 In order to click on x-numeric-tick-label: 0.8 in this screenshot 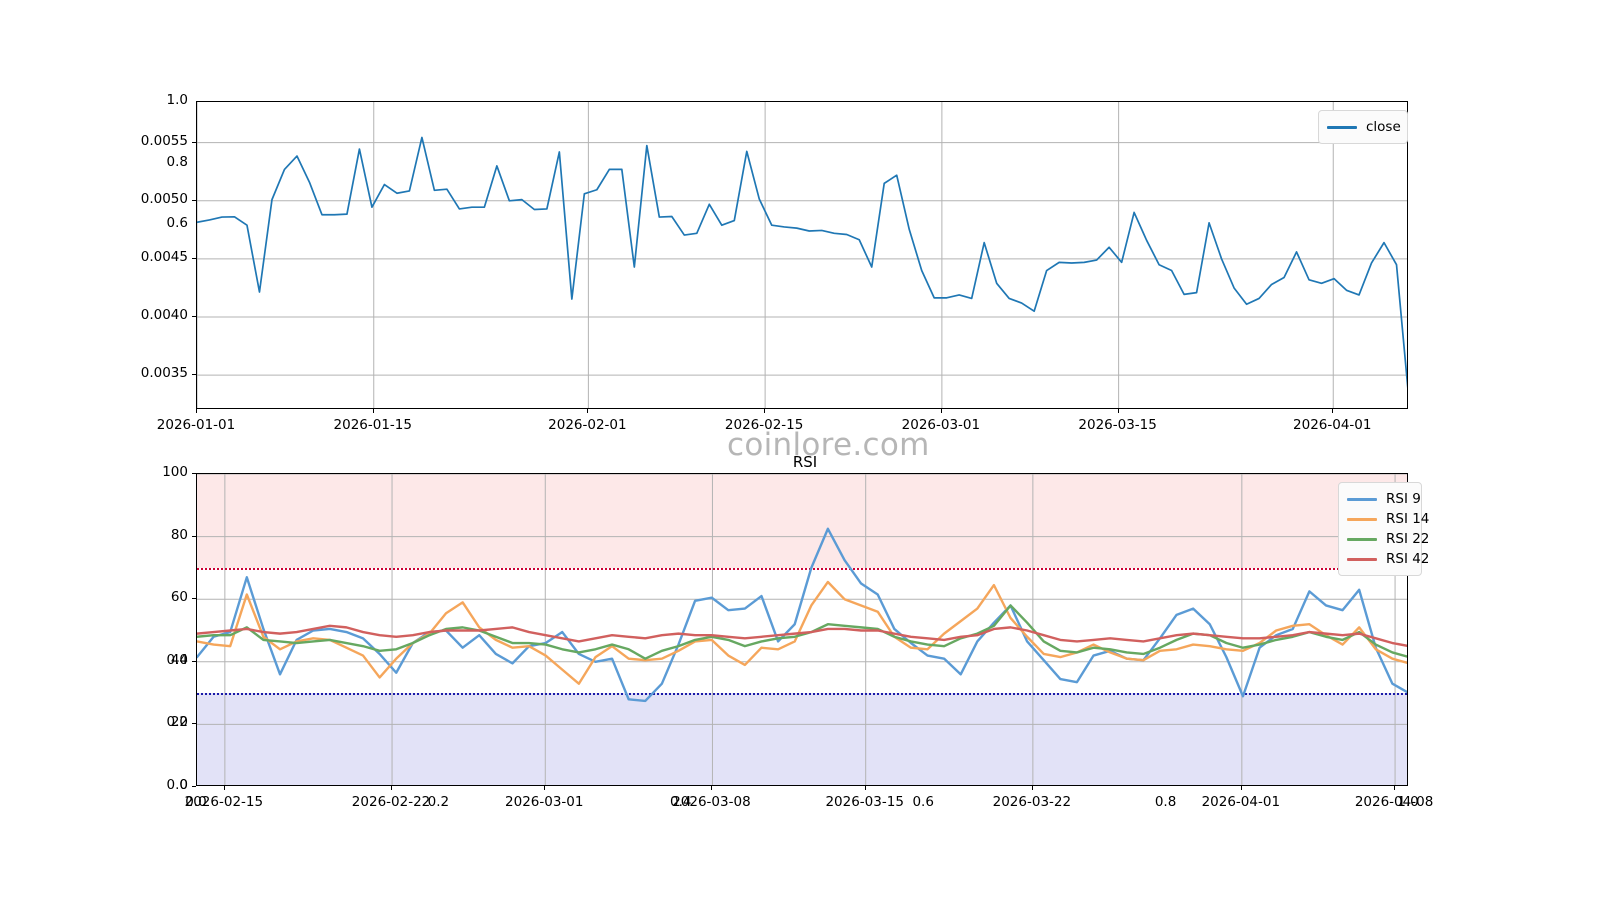, I will do `click(1165, 802)`.